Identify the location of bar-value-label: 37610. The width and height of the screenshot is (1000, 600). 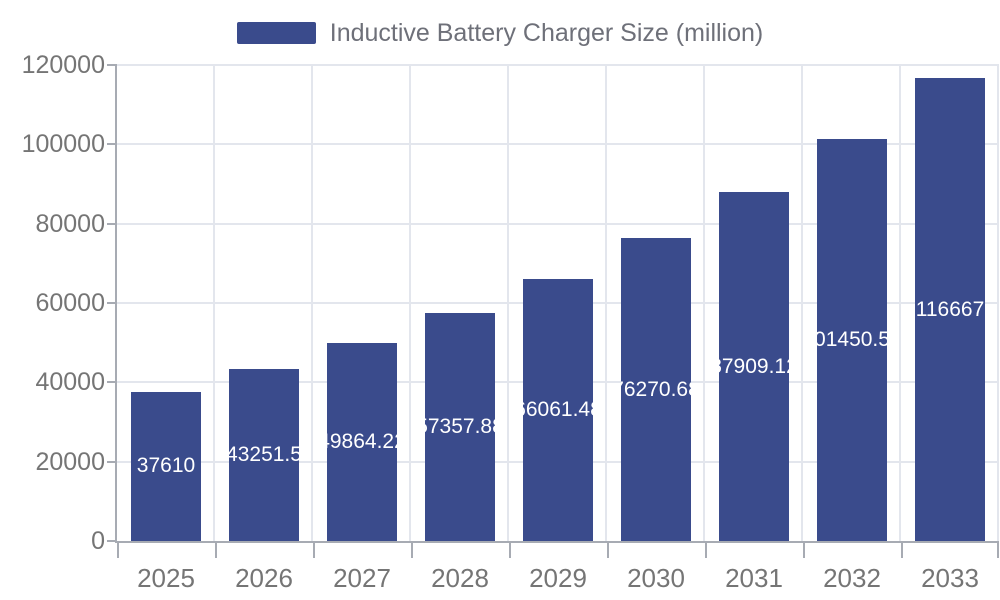
(166, 466).